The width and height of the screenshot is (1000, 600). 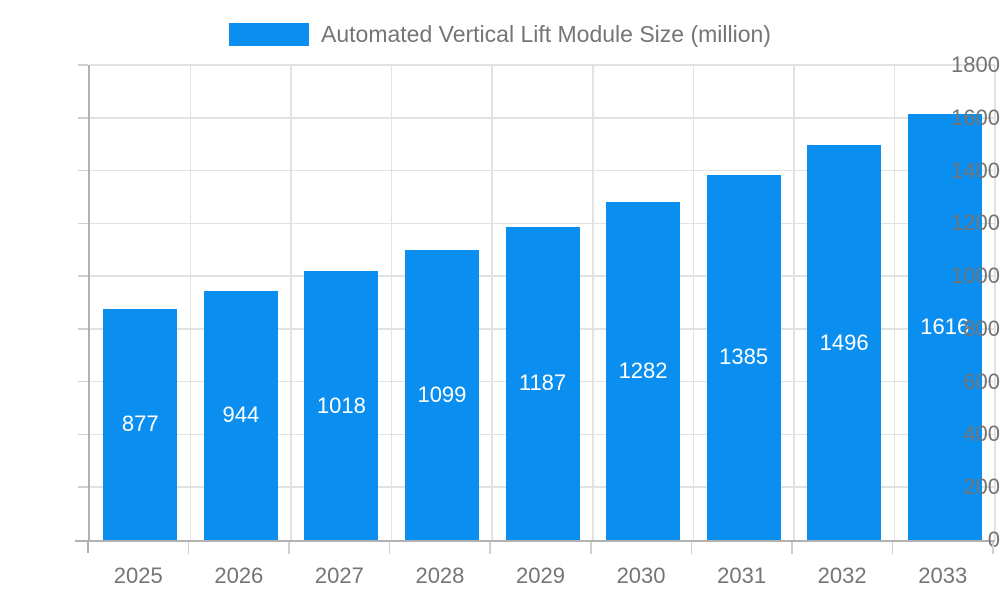 I want to click on bar-value-label: 1496, so click(x=844, y=342).